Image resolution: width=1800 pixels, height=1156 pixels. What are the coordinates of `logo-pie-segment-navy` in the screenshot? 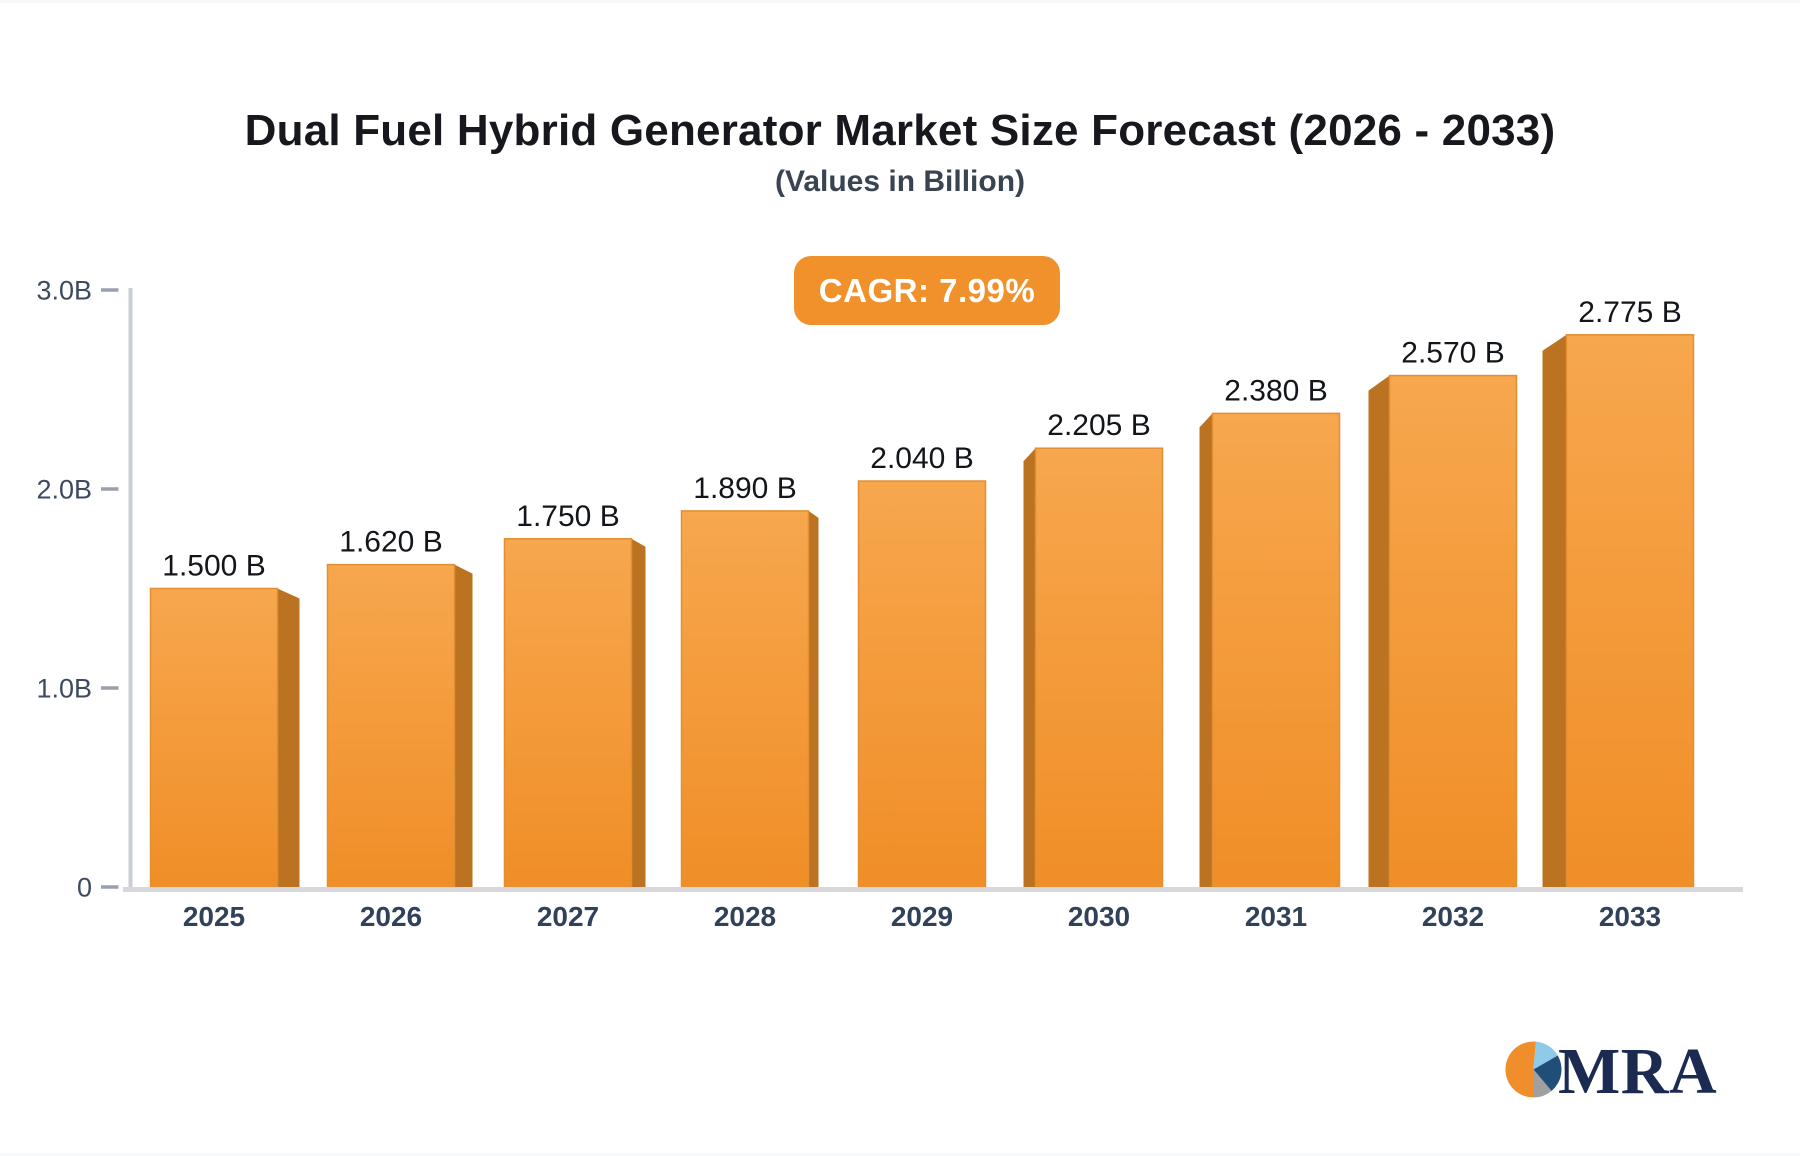 It's located at (1547, 1073).